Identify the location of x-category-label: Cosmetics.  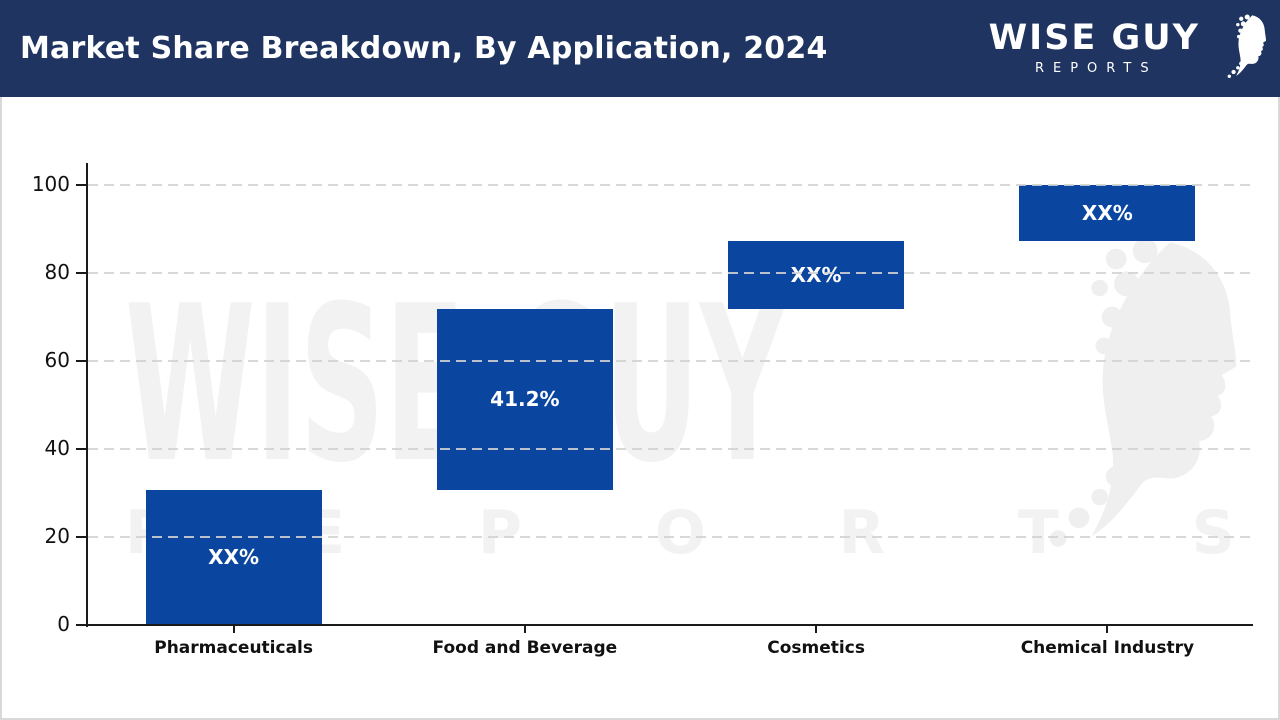
(816, 648).